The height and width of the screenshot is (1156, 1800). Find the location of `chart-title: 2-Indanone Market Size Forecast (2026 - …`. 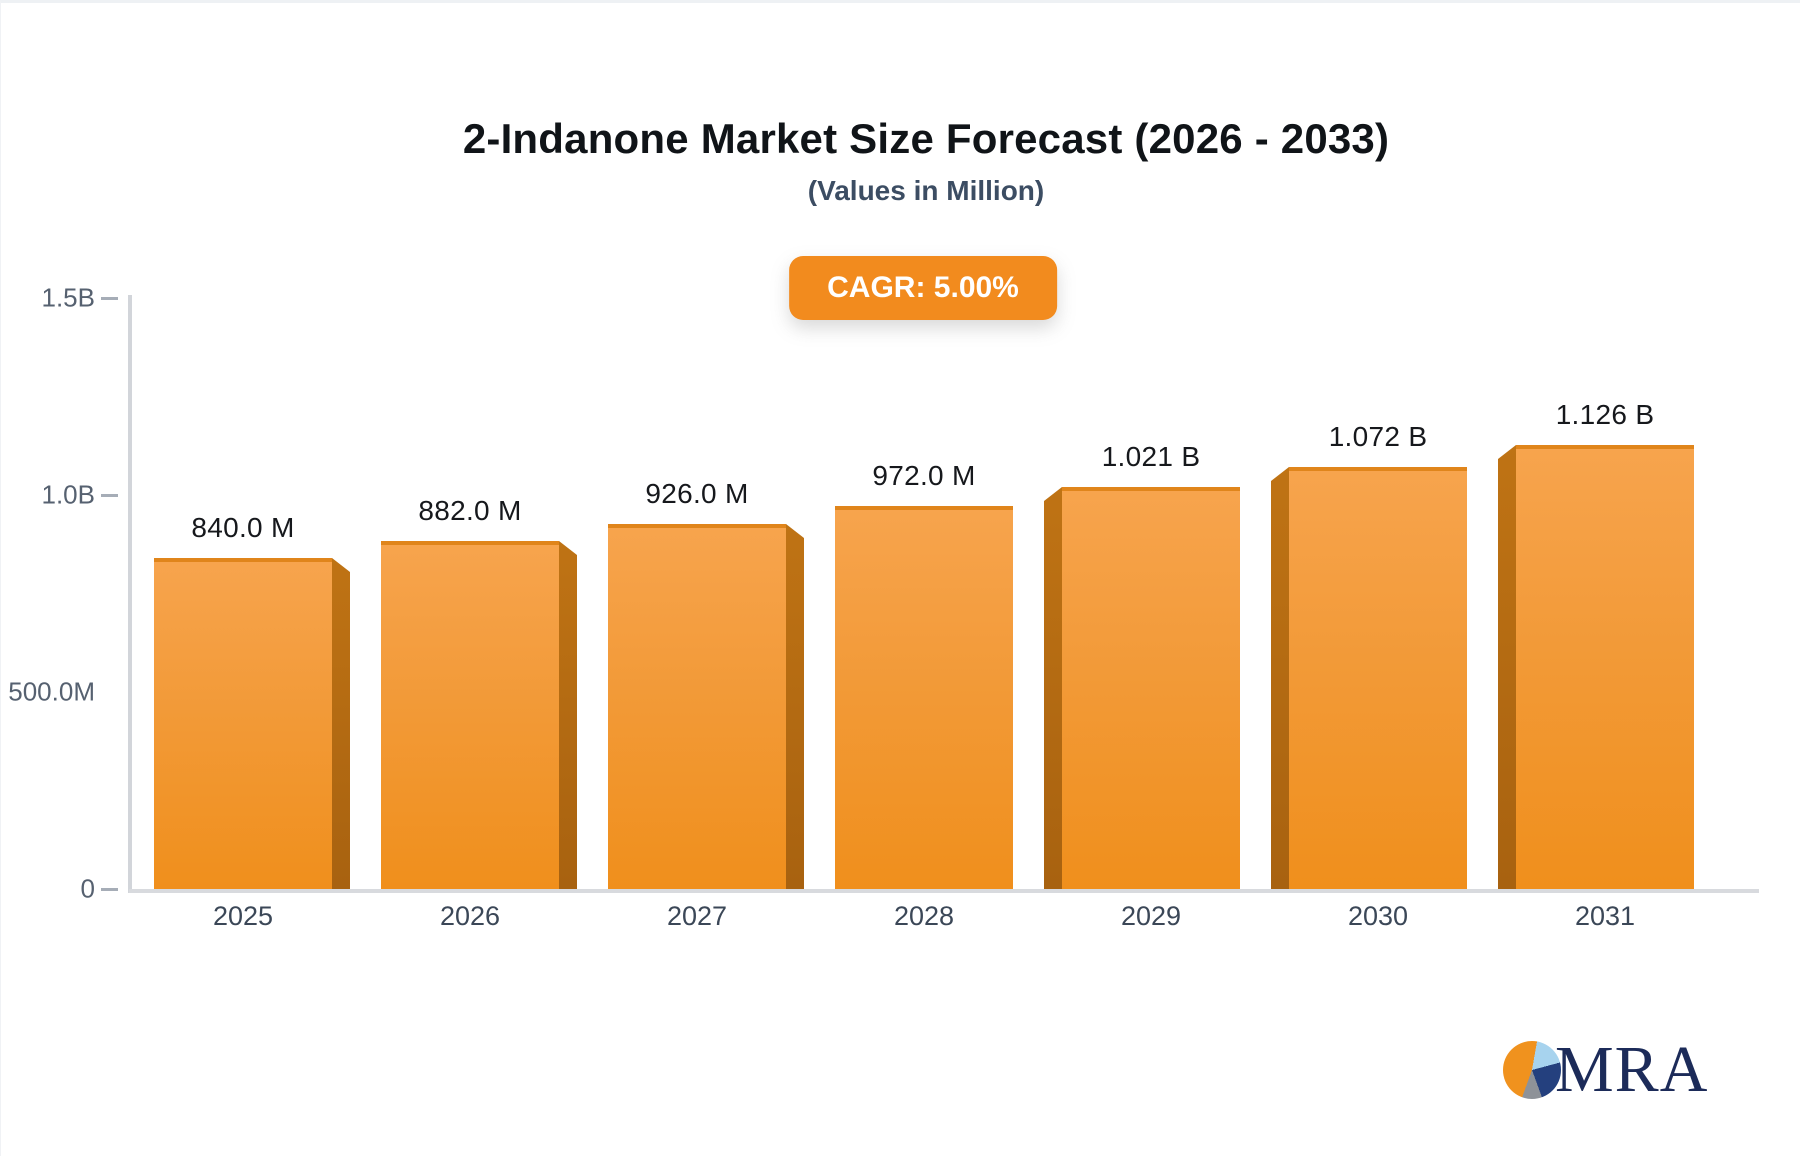

chart-title: 2-Indanone Market Size Forecast (2026 - … is located at coordinates (926, 138).